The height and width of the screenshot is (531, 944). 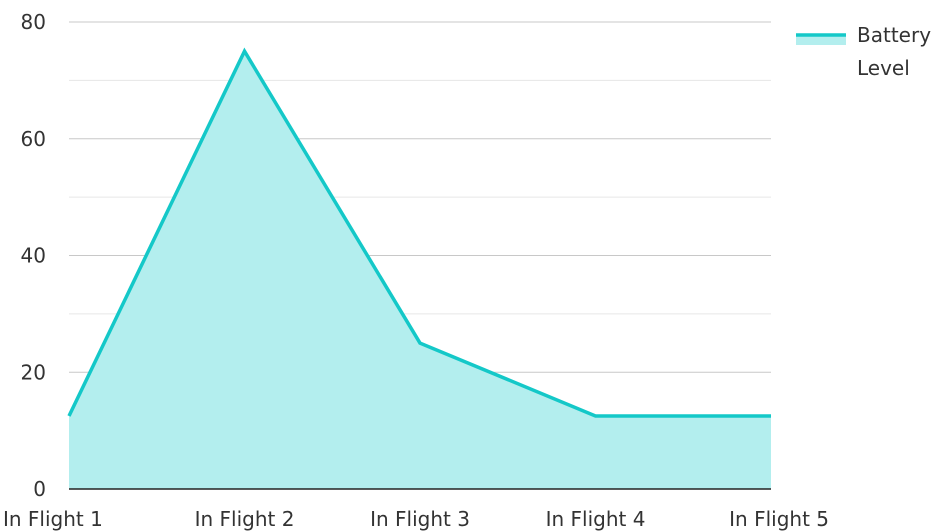 What do you see at coordinates (33, 372) in the screenshot?
I see `y-tick-label: 20` at bounding box center [33, 372].